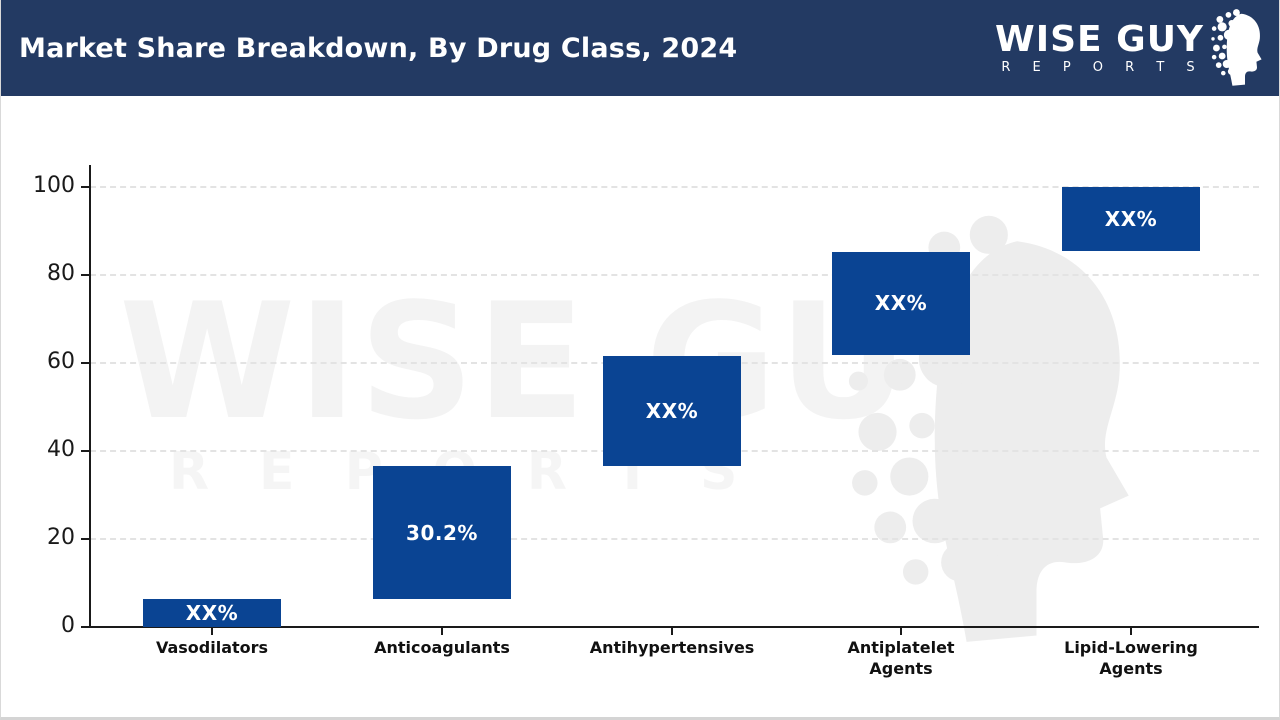 This screenshot has height=720, width=1280. I want to click on y-tick-label-80: 80, so click(61, 273).